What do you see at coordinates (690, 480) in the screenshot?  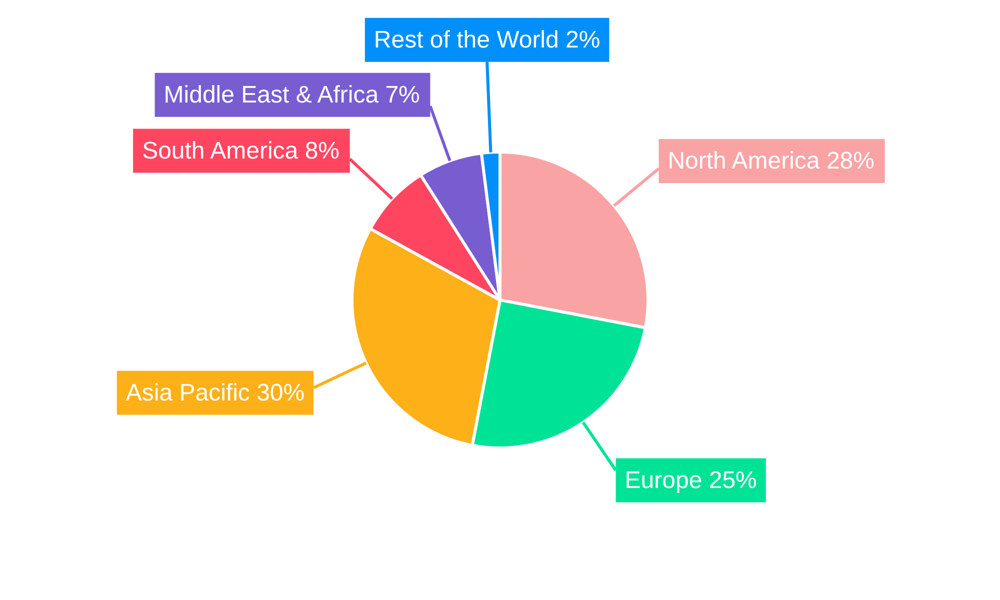 I see `slice-label: Europe 25%` at bounding box center [690, 480].